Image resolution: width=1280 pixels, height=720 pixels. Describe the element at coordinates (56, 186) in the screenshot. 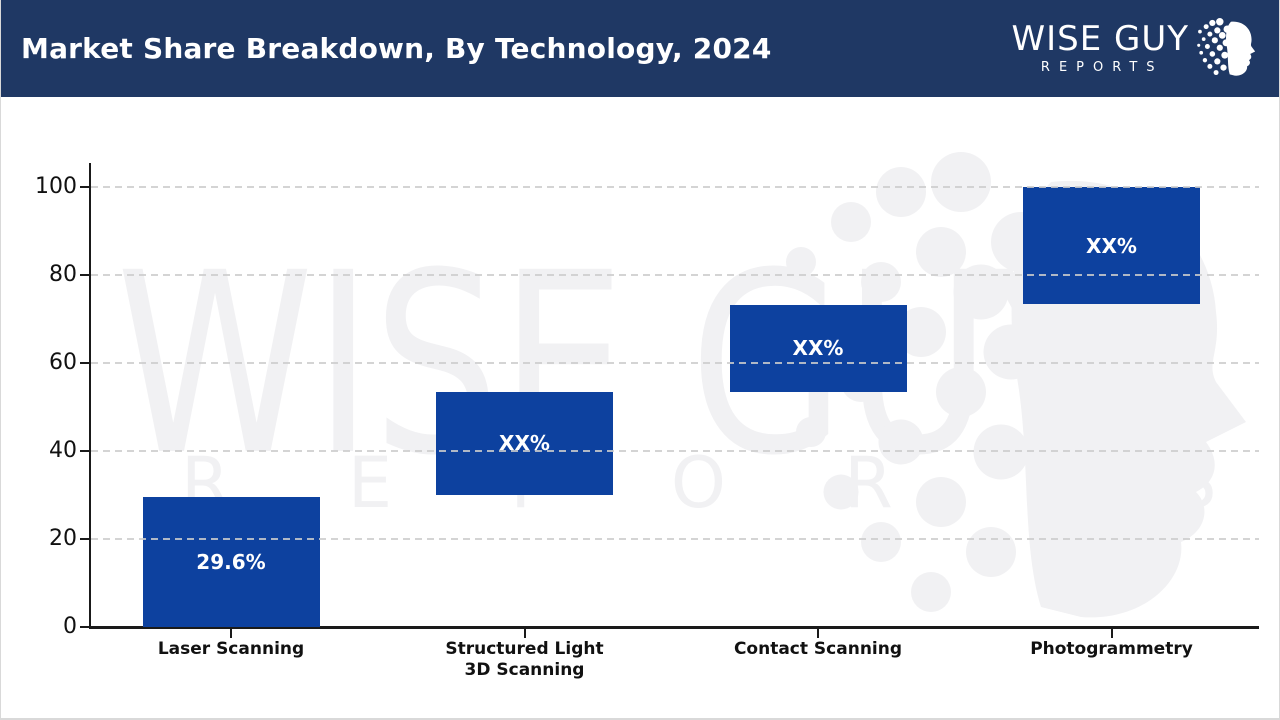

I see `y-tick-label: 100` at that location.